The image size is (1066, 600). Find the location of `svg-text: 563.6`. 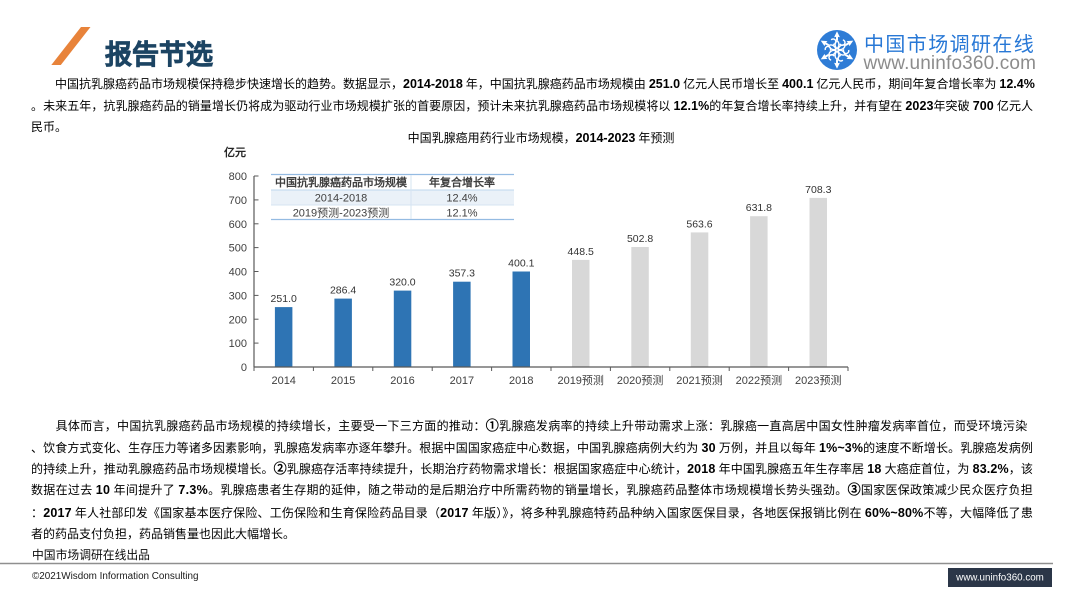

svg-text: 563.6 is located at coordinates (699, 224).